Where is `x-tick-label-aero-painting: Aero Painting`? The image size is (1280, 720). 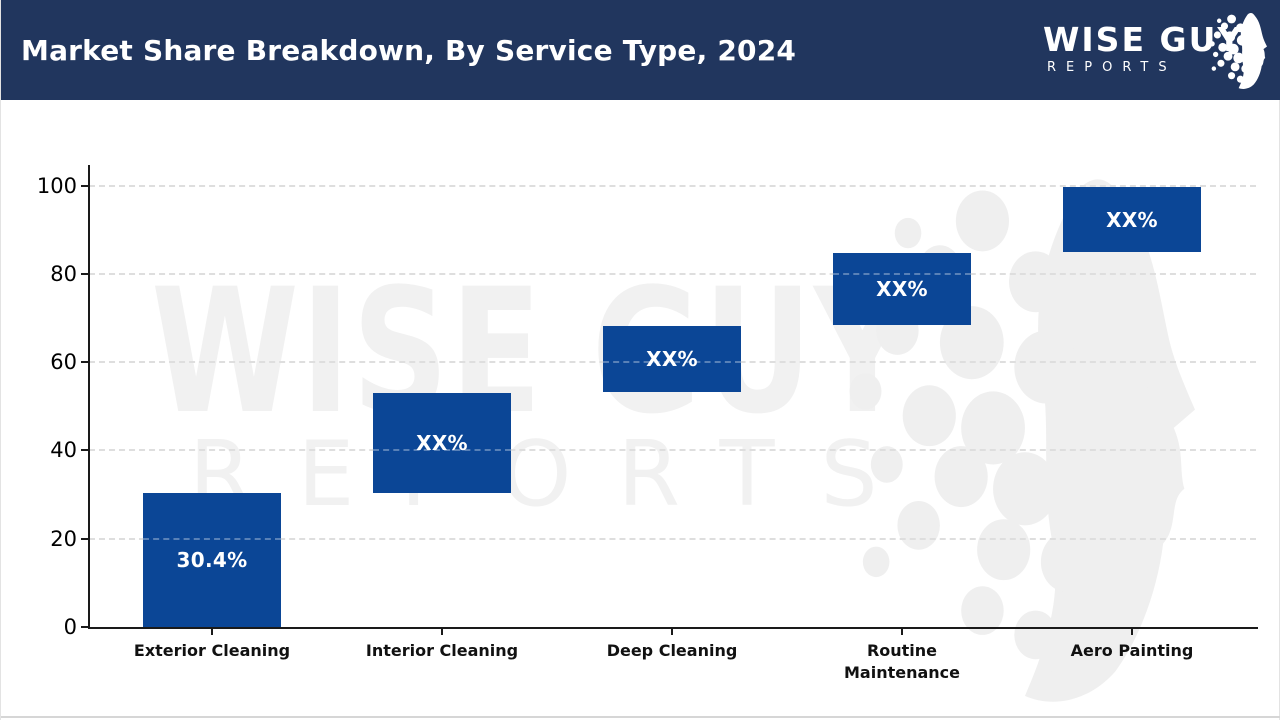 x-tick-label-aero-painting: Aero Painting is located at coordinates (1132, 650).